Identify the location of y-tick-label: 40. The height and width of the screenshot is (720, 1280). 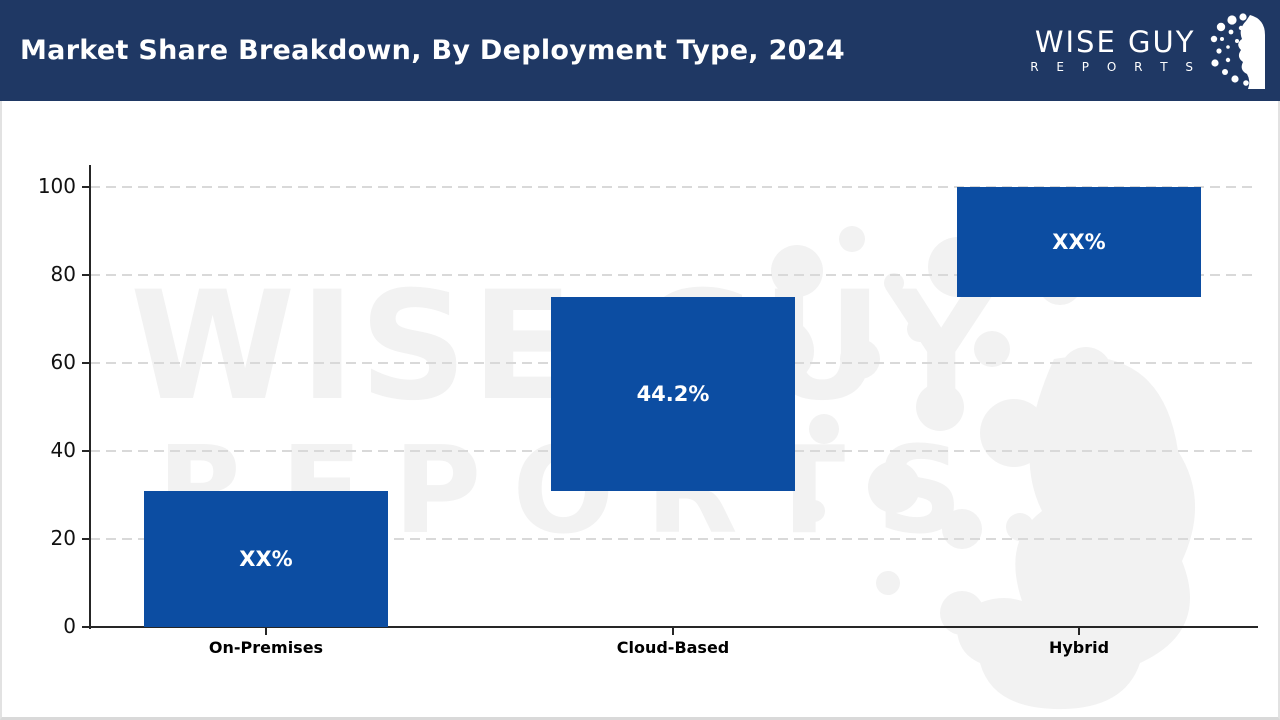
(63, 450).